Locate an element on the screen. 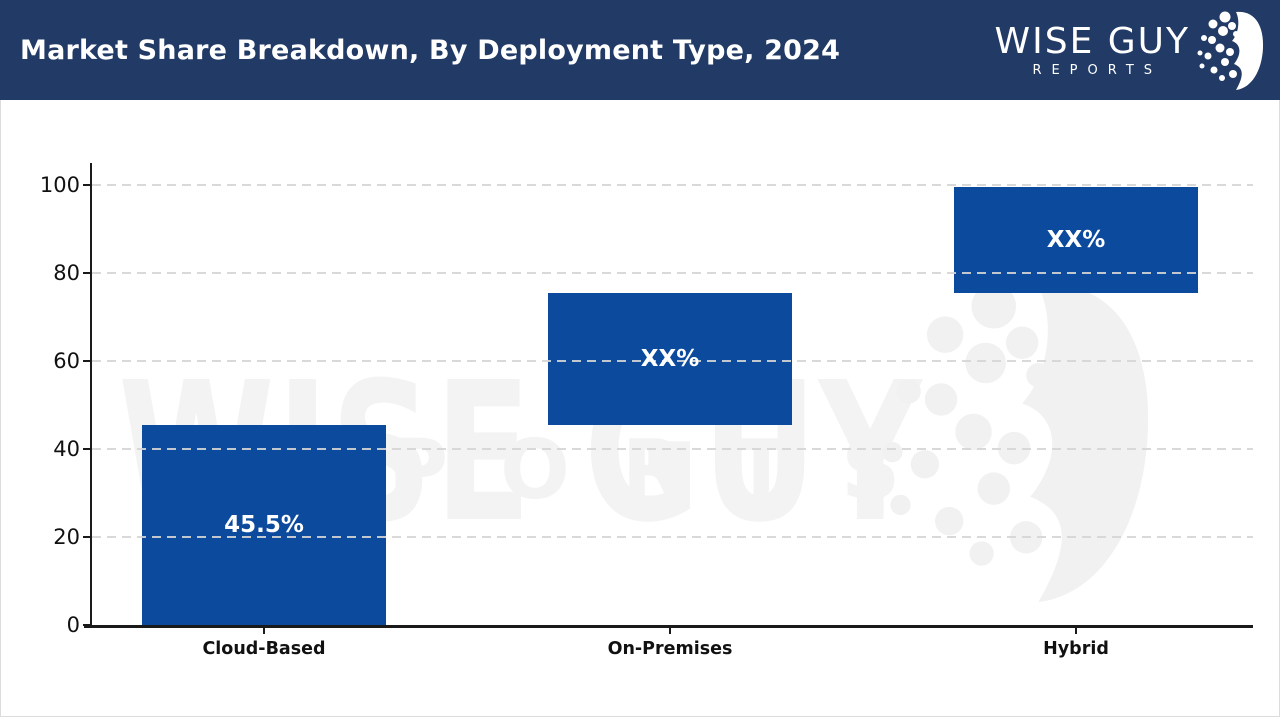 The height and width of the screenshot is (720, 1280). bar-hybrid is located at coordinates (1076, 240).